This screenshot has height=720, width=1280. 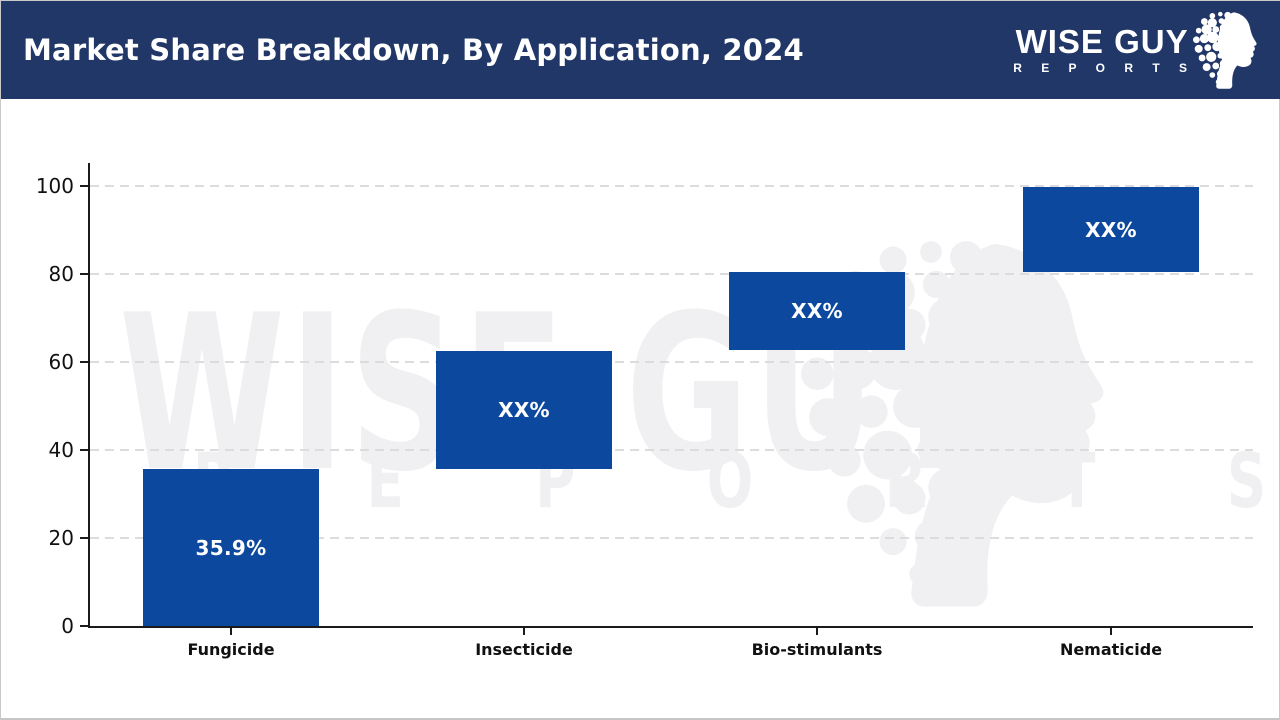 I want to click on x-axis-label-nematicide: Nematicide, so click(x=1111, y=649).